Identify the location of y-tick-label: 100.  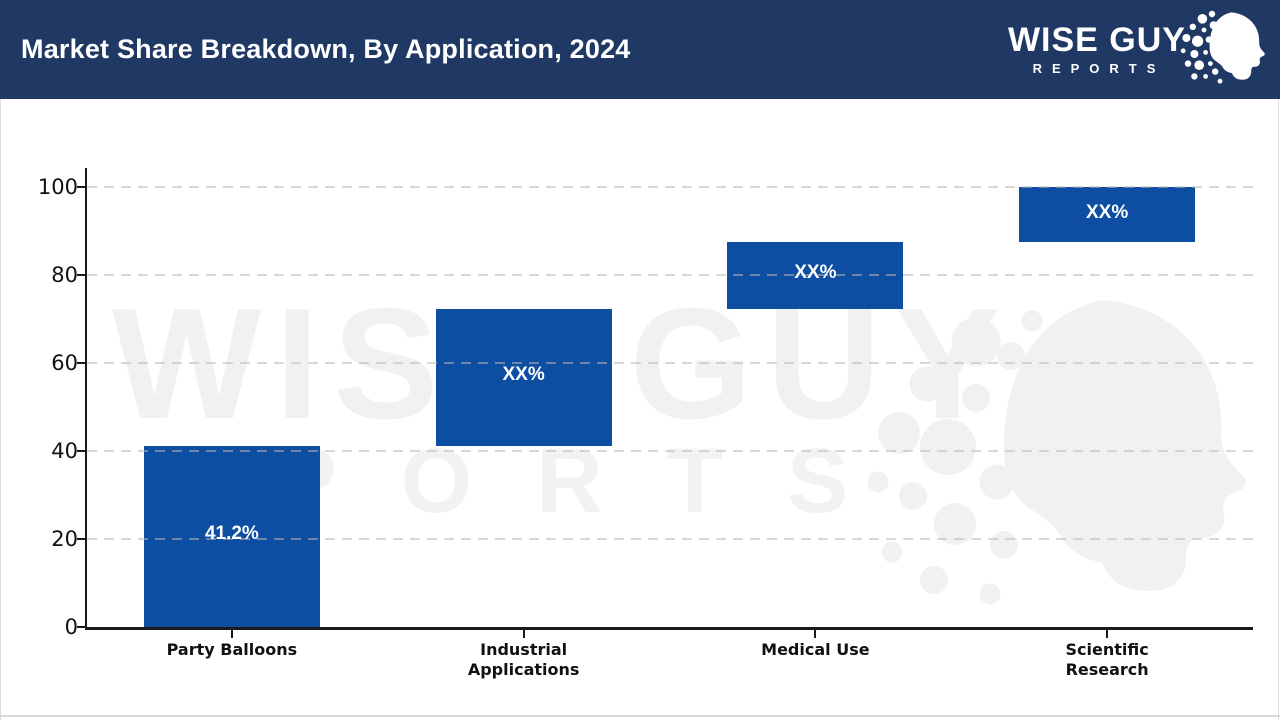
(57, 187).